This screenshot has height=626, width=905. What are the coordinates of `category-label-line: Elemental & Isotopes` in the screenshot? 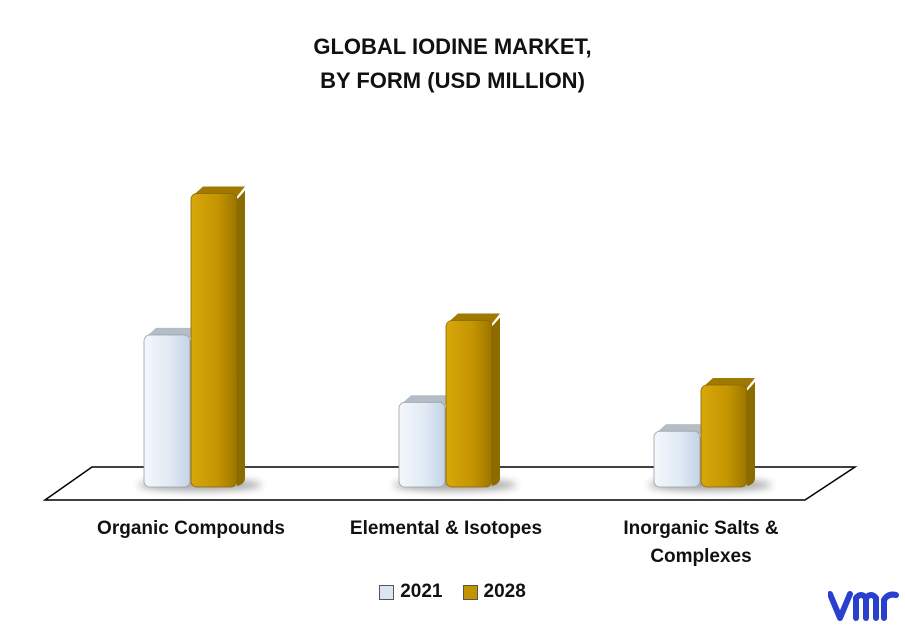 It's located at (446, 528).